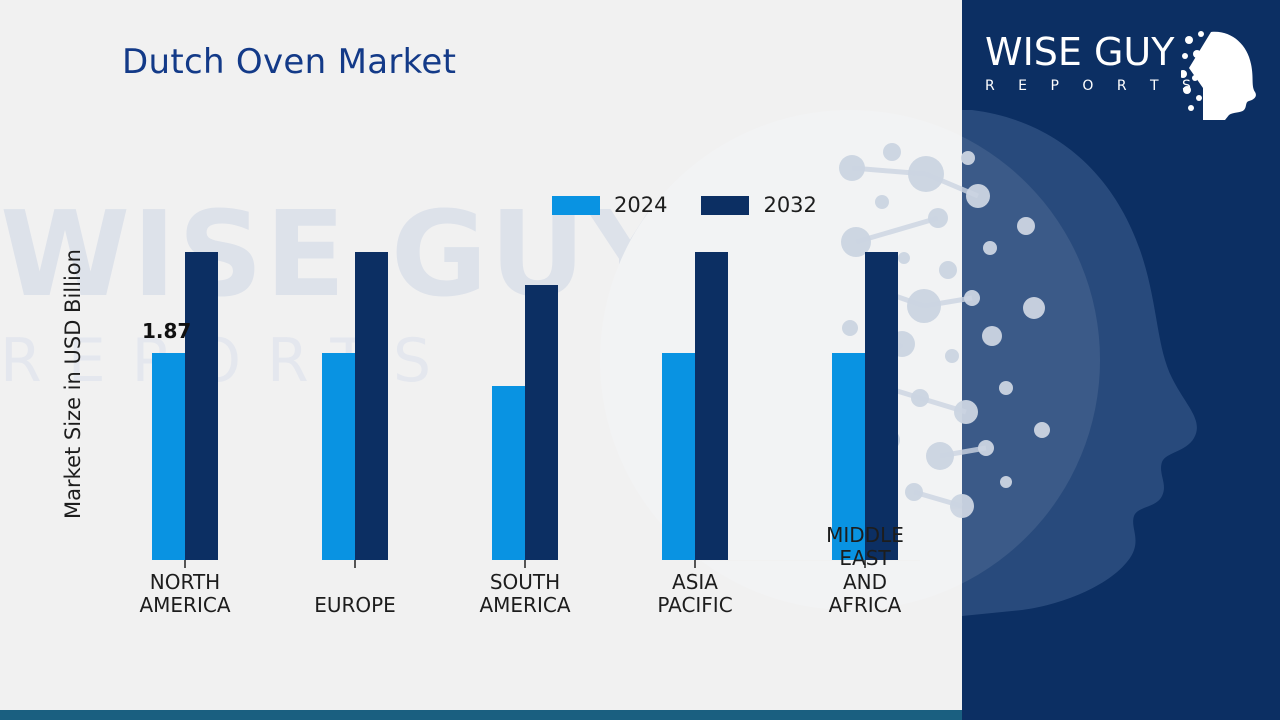 The height and width of the screenshot is (720, 1280). What do you see at coordinates (185, 593) in the screenshot?
I see `x-axis-category-label: NORTH AMERICA` at bounding box center [185, 593].